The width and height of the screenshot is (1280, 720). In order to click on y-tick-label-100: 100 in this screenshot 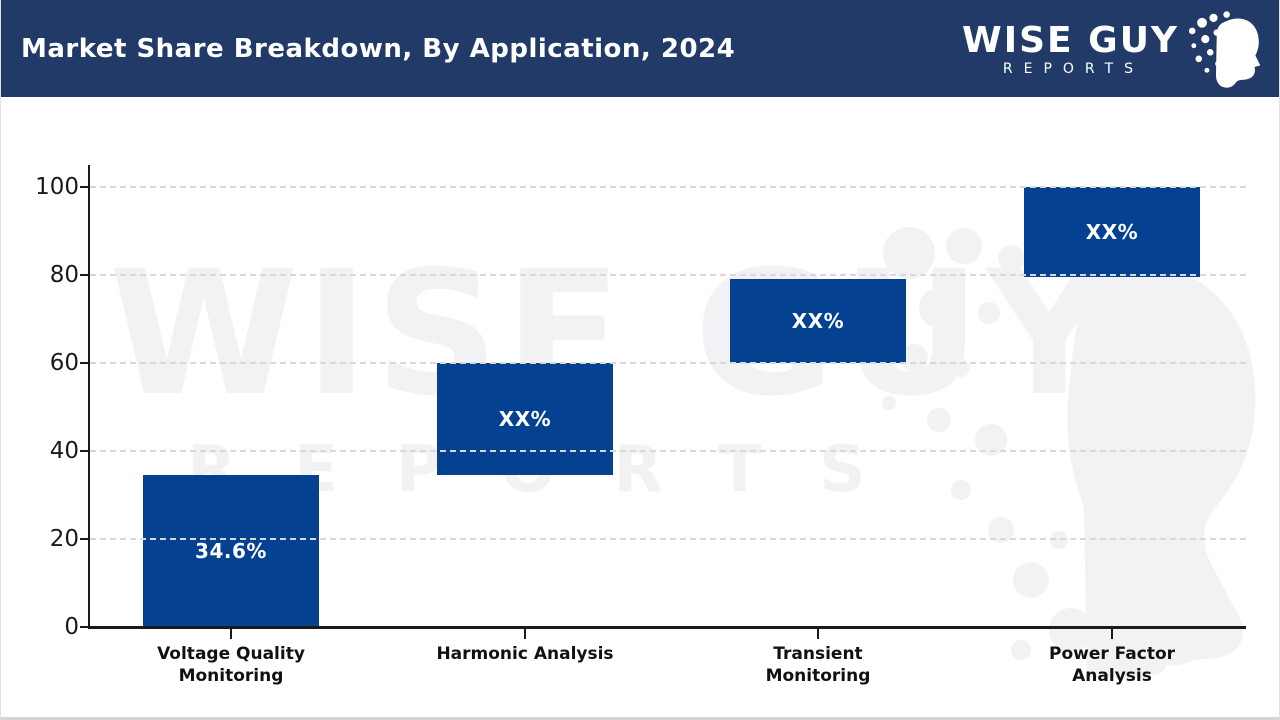, I will do `click(57, 187)`.